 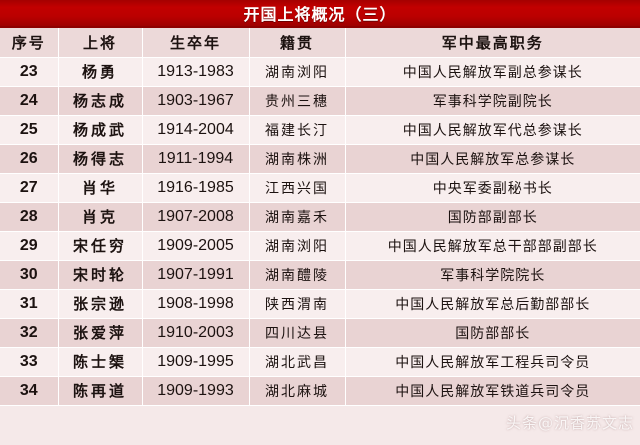 I want to click on cell-index: 26, so click(x=29, y=159).